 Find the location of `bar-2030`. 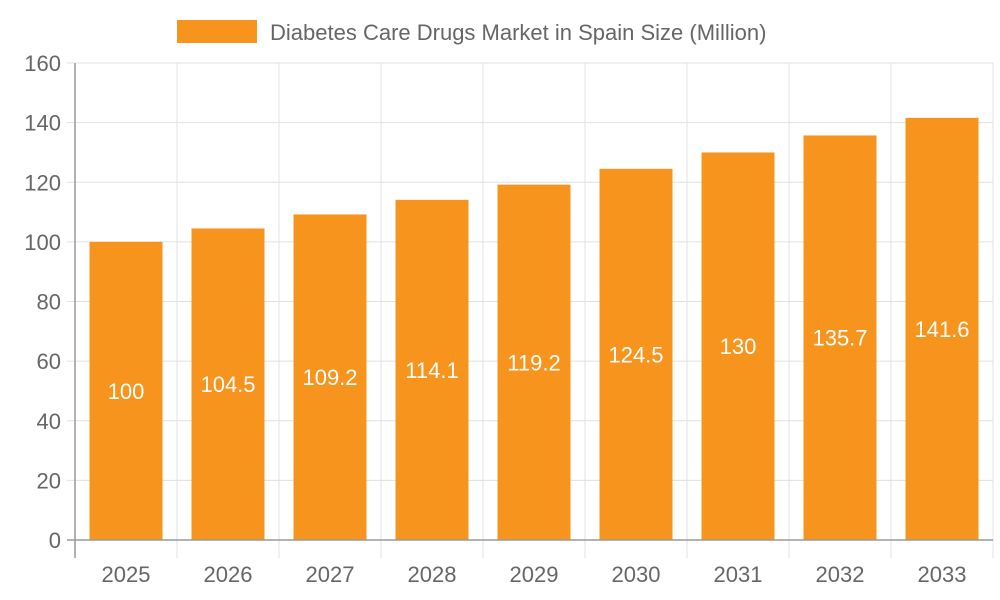

bar-2030 is located at coordinates (636, 354).